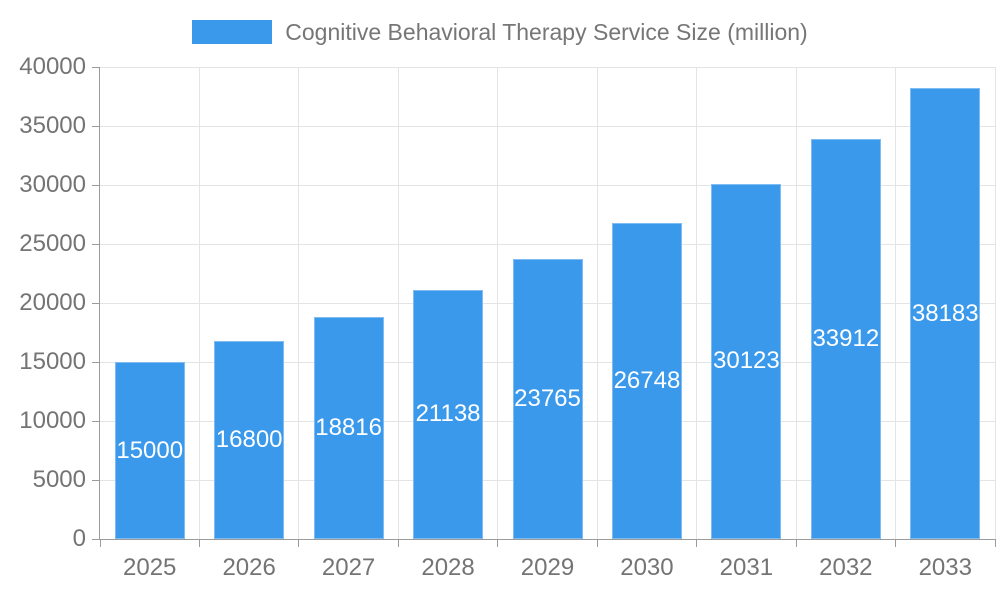 The image size is (1000, 600). I want to click on x-axis-tick-label: 2027, so click(348, 567).